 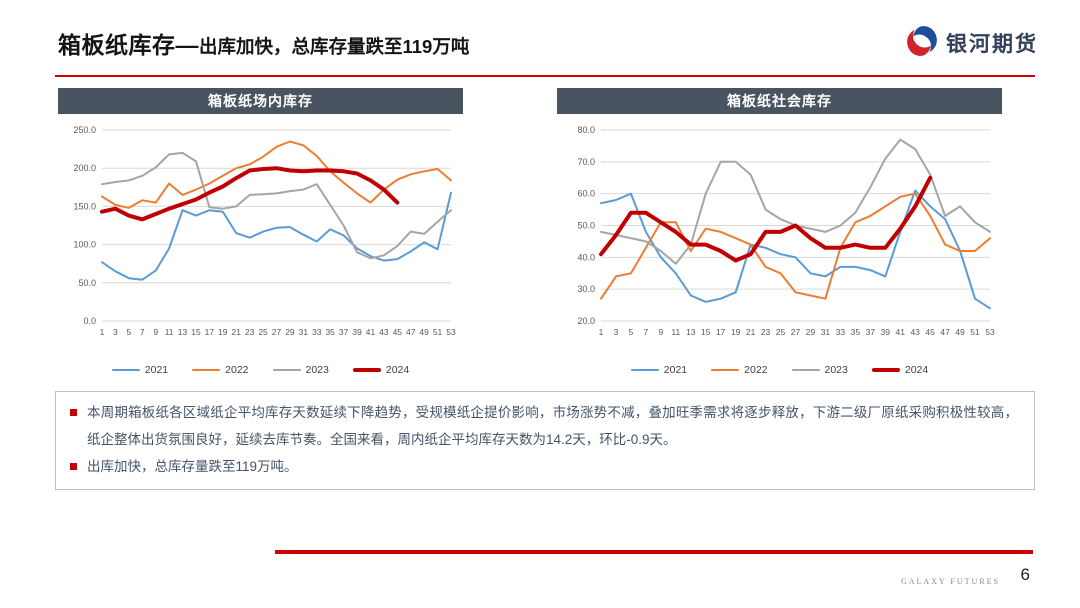 What do you see at coordinates (586, 321) in the screenshot?
I see `y-axis-tick-label: 20.0` at bounding box center [586, 321].